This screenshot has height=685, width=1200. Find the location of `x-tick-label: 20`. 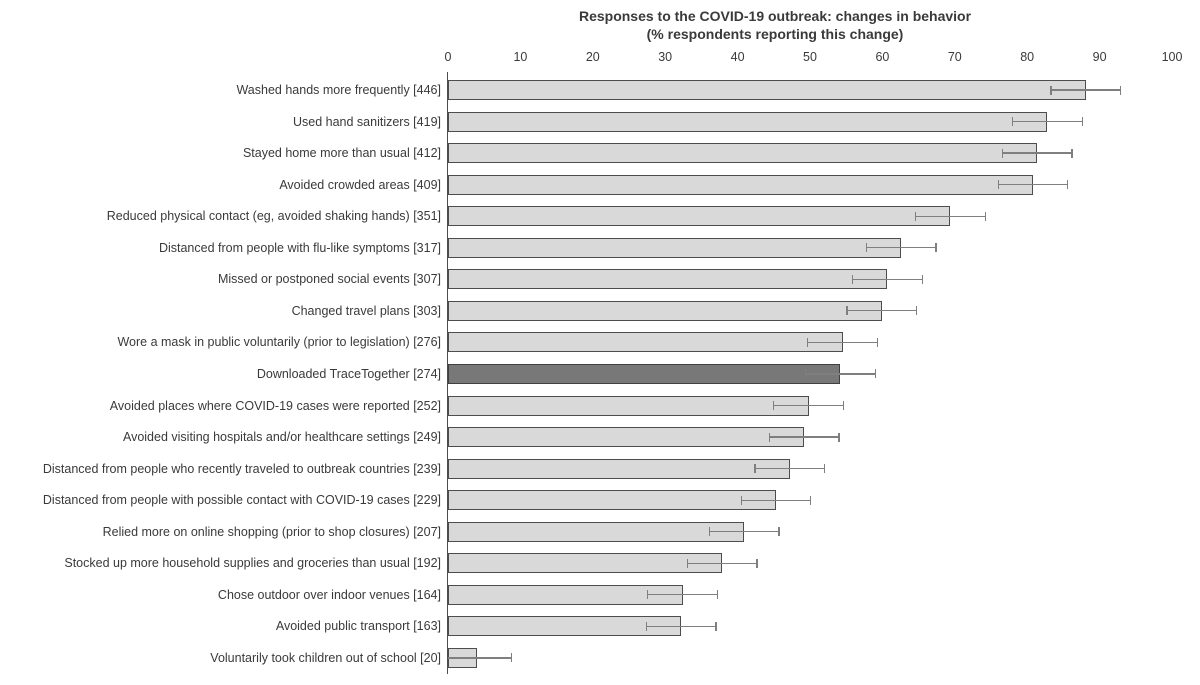

x-tick-label: 20 is located at coordinates (592, 57).